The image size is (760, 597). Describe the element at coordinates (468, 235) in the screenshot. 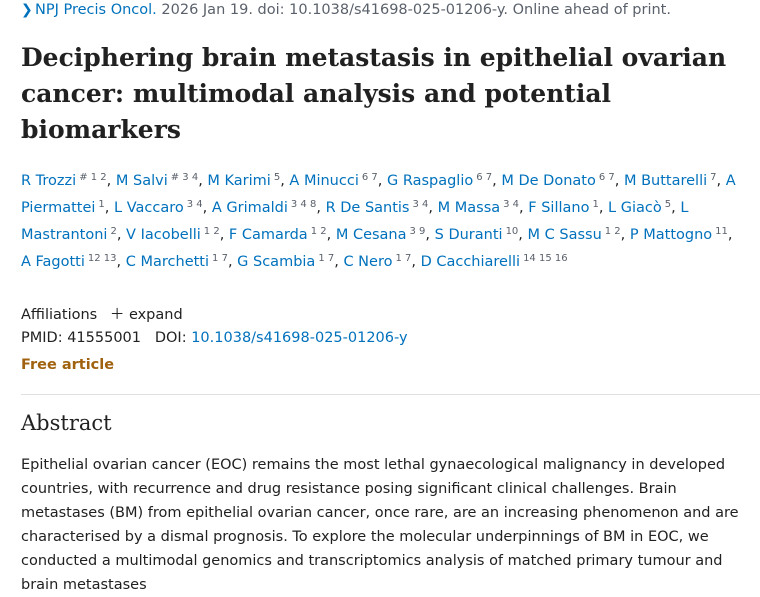

I see `author-link: S Duranti` at that location.